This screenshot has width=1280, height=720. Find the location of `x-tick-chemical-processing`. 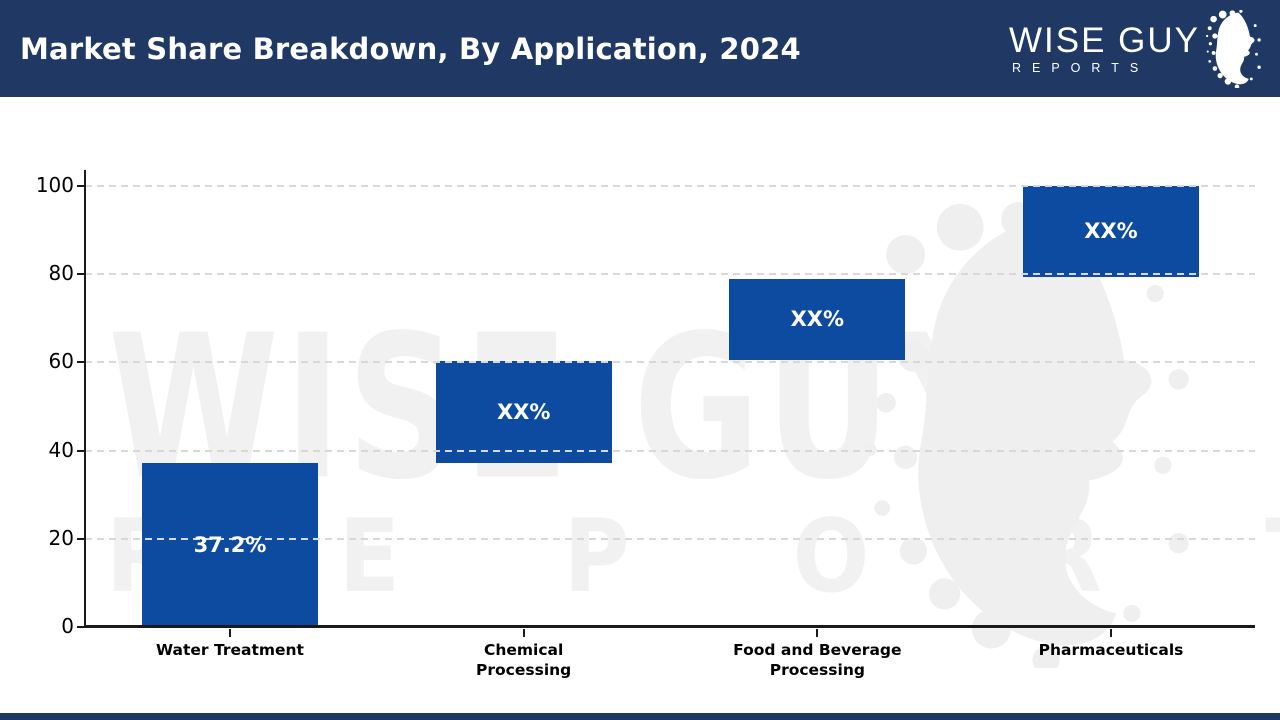

x-tick-chemical-processing is located at coordinates (523, 633).